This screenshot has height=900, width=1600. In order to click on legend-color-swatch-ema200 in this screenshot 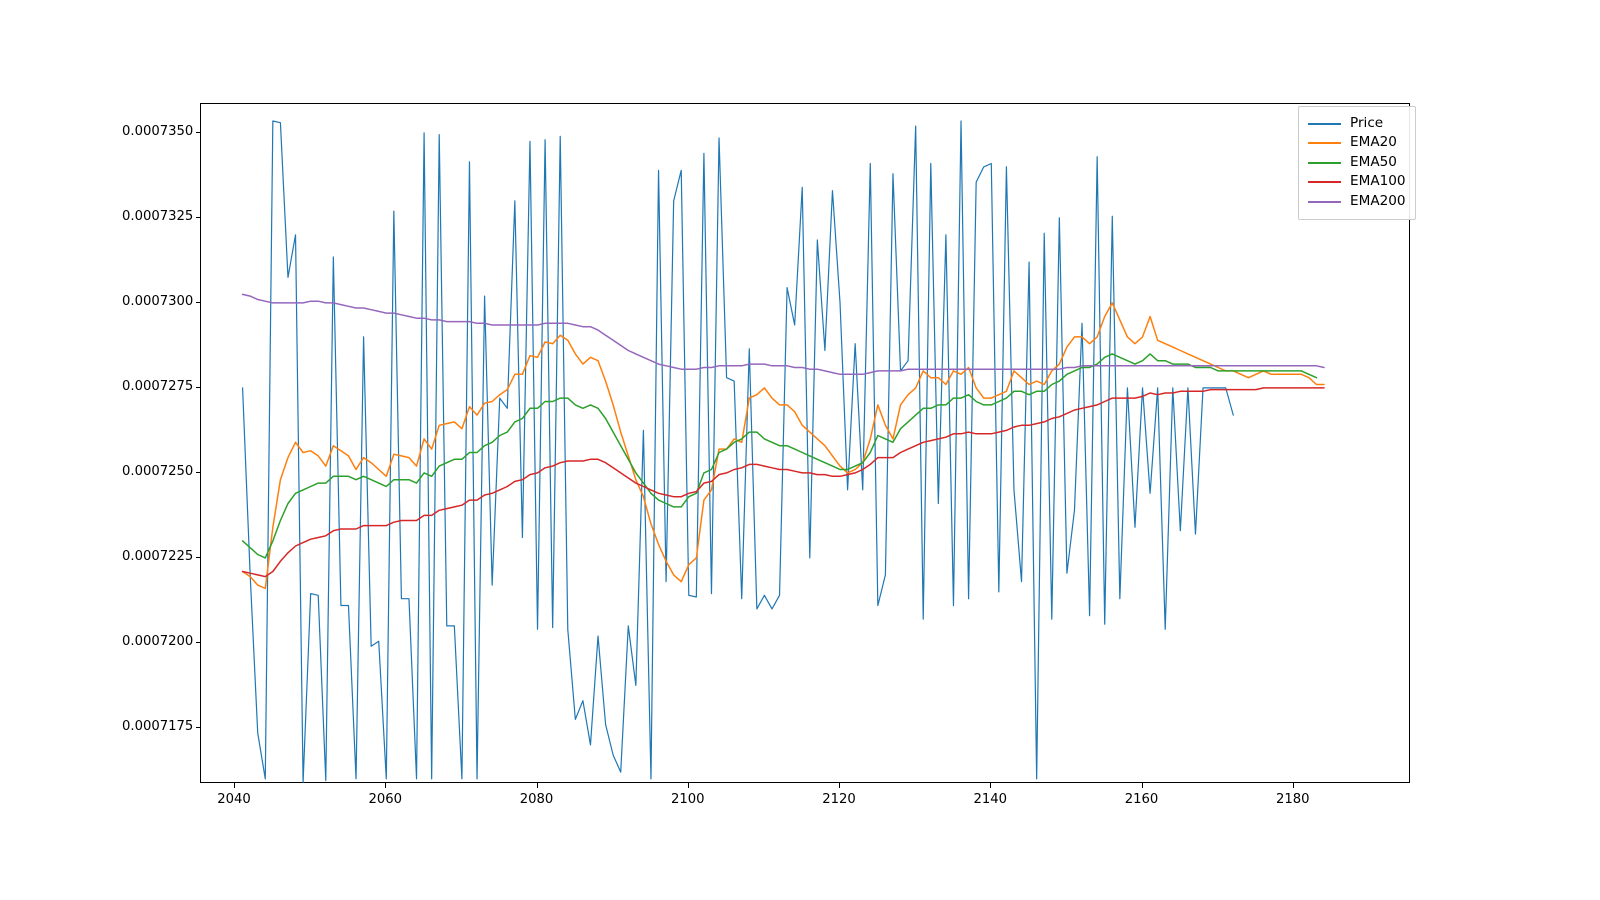, I will do `click(1324, 201)`.